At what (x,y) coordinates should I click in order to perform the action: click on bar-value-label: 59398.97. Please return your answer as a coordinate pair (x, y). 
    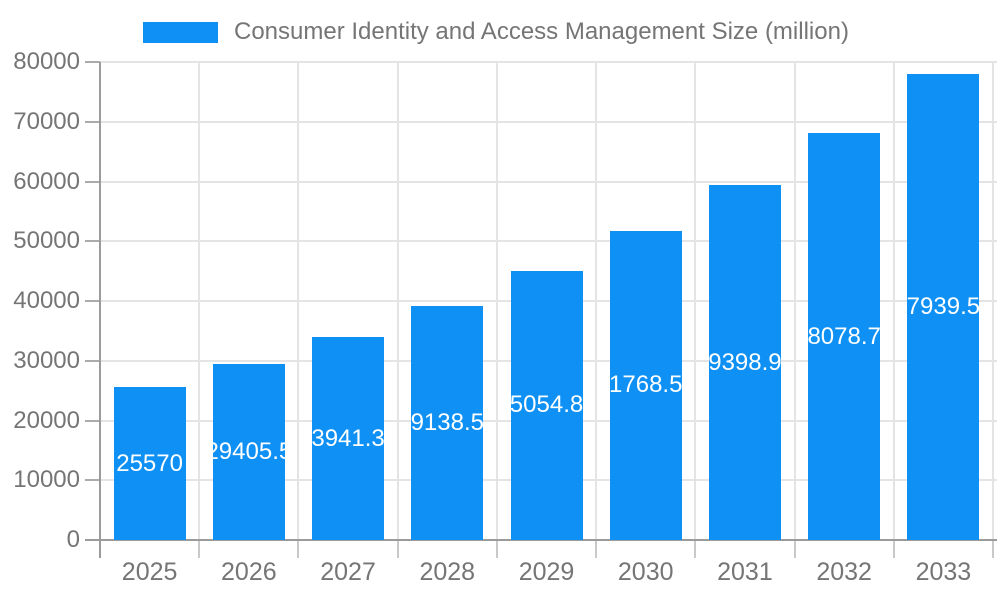
    Looking at the image, I should click on (744, 362).